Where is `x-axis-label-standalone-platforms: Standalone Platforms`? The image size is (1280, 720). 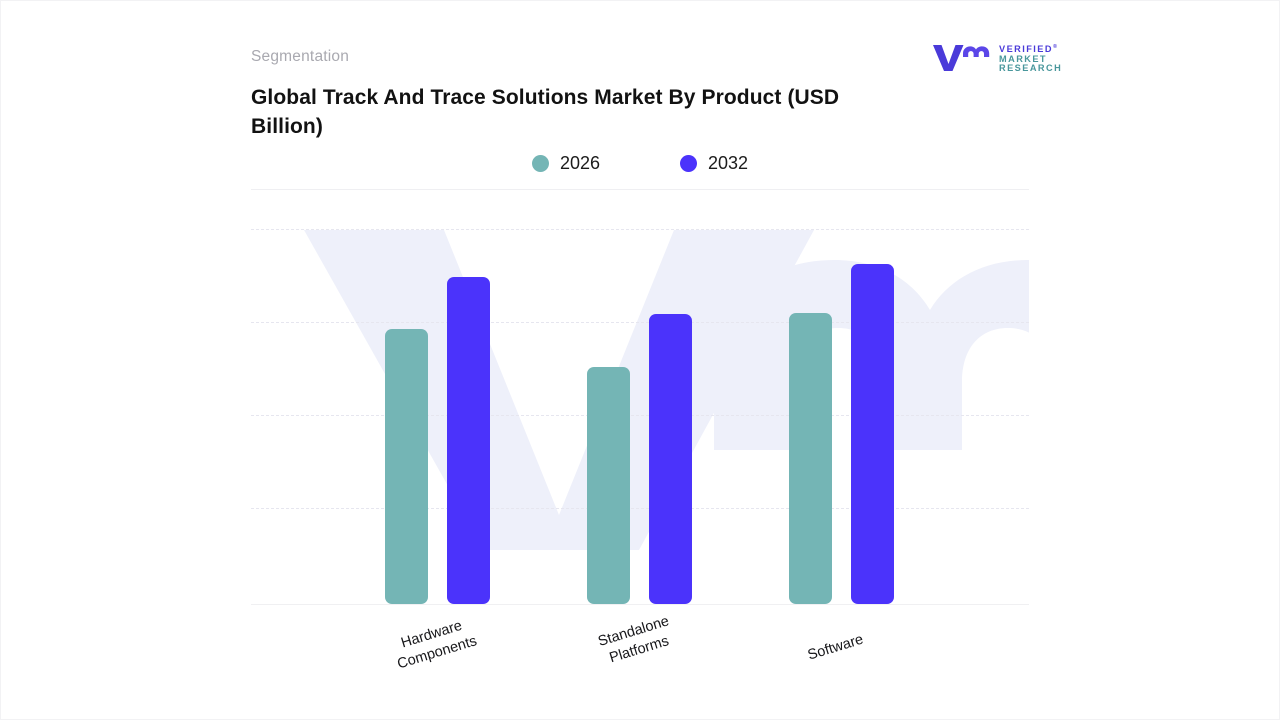
x-axis-label-standalone-platforms: Standalone Platforms is located at coordinates (634, 640).